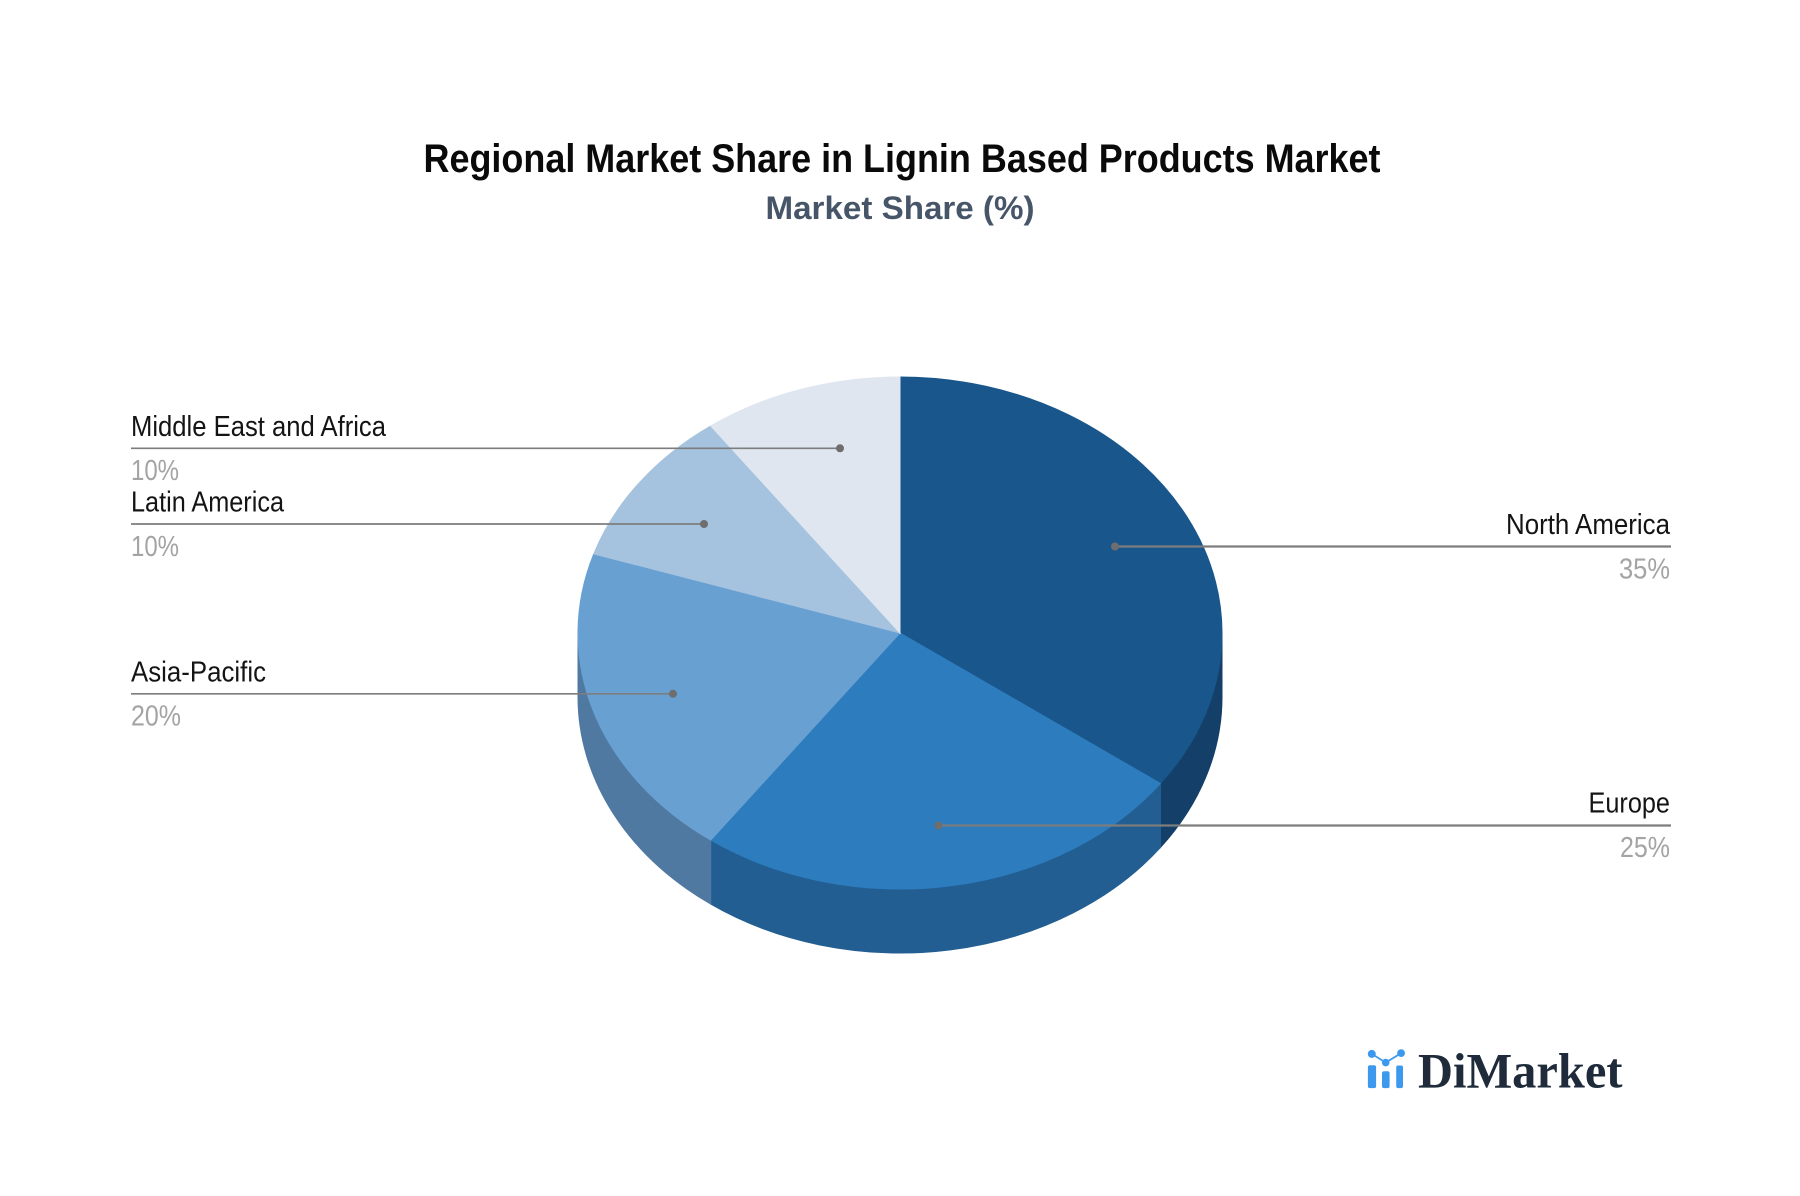 This screenshot has width=1800, height=1196. What do you see at coordinates (1645, 848) in the screenshot?
I see `svg-text: 25%` at bounding box center [1645, 848].